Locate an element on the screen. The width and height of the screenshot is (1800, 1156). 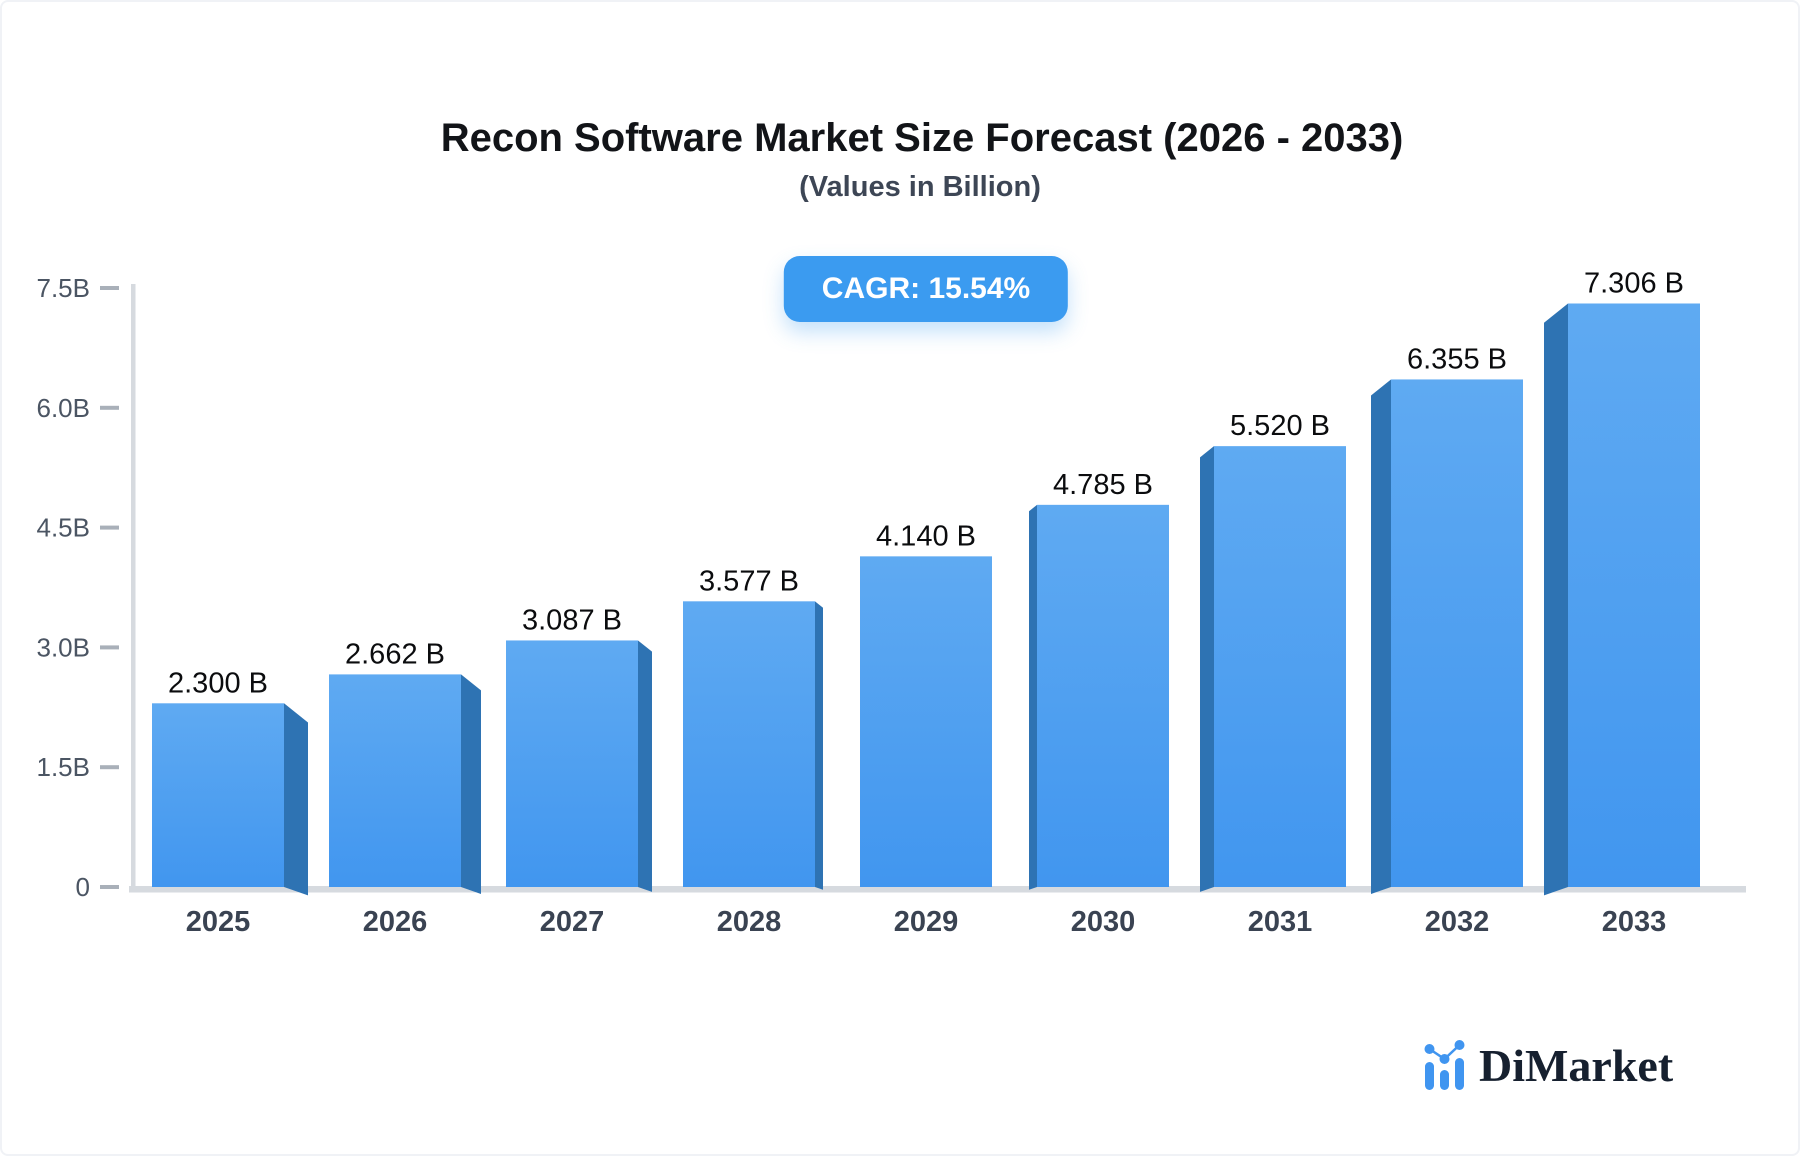
x-category-label: 2031 is located at coordinates (1280, 922).